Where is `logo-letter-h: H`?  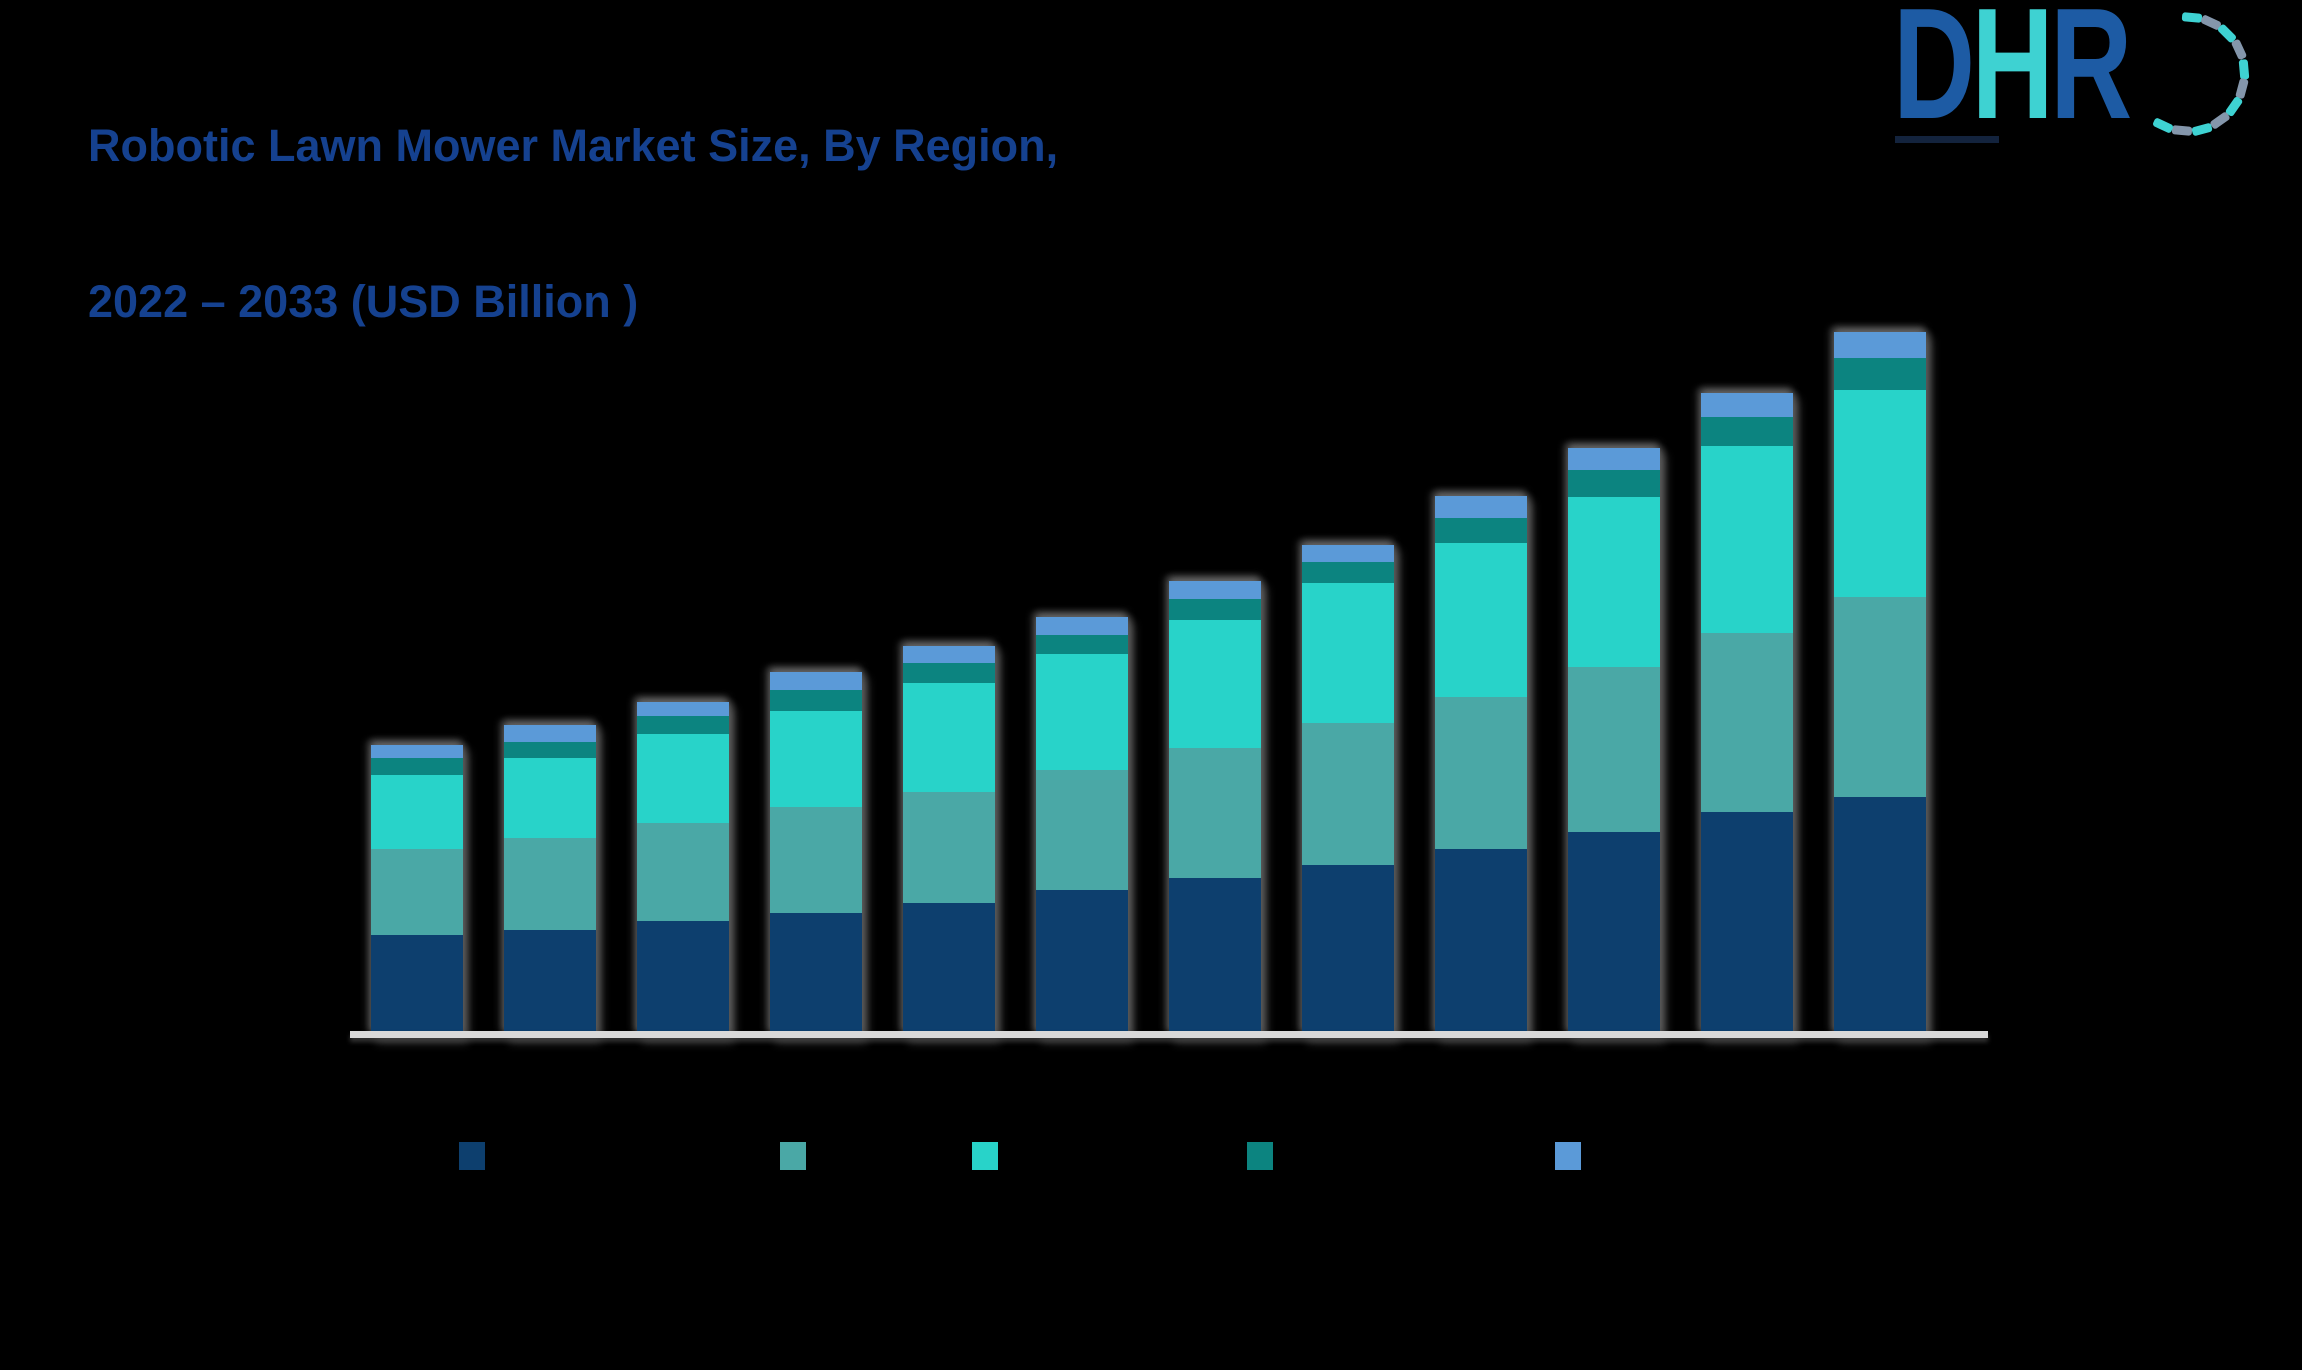
logo-letter-h: H is located at coordinates (2012, 76).